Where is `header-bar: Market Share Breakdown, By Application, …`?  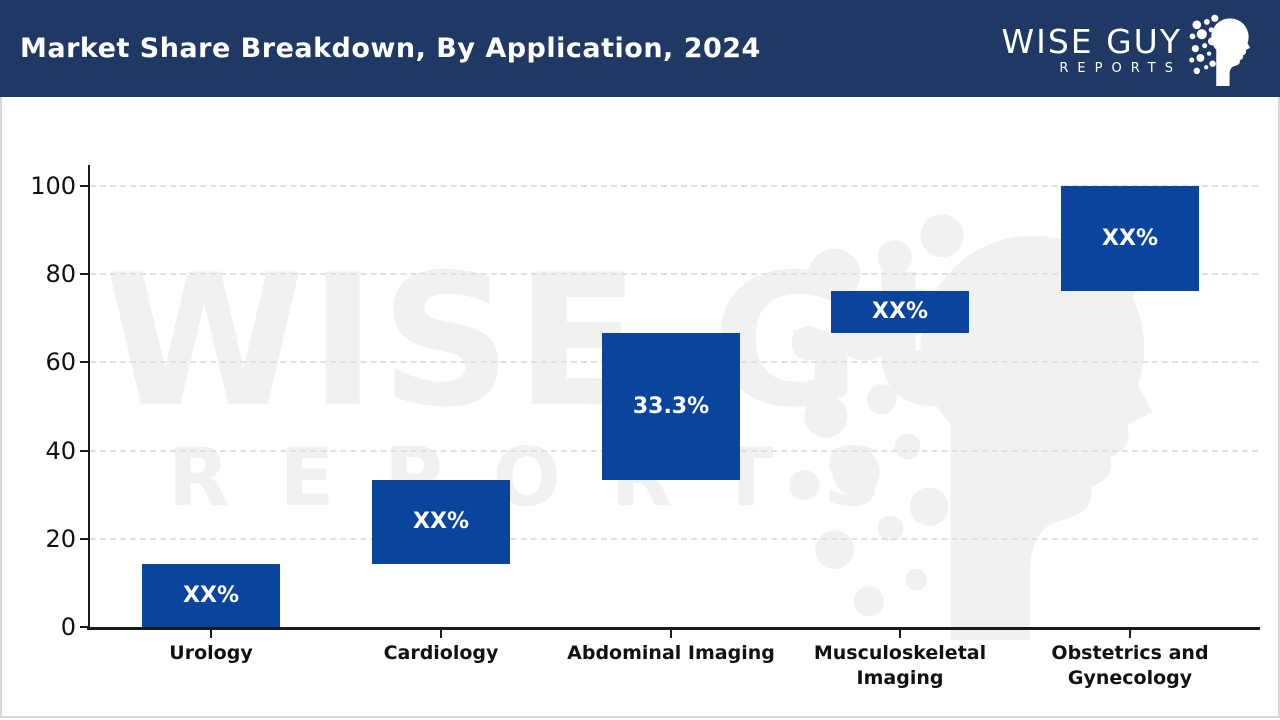
header-bar: Market Share Breakdown, By Application, … is located at coordinates (640, 48).